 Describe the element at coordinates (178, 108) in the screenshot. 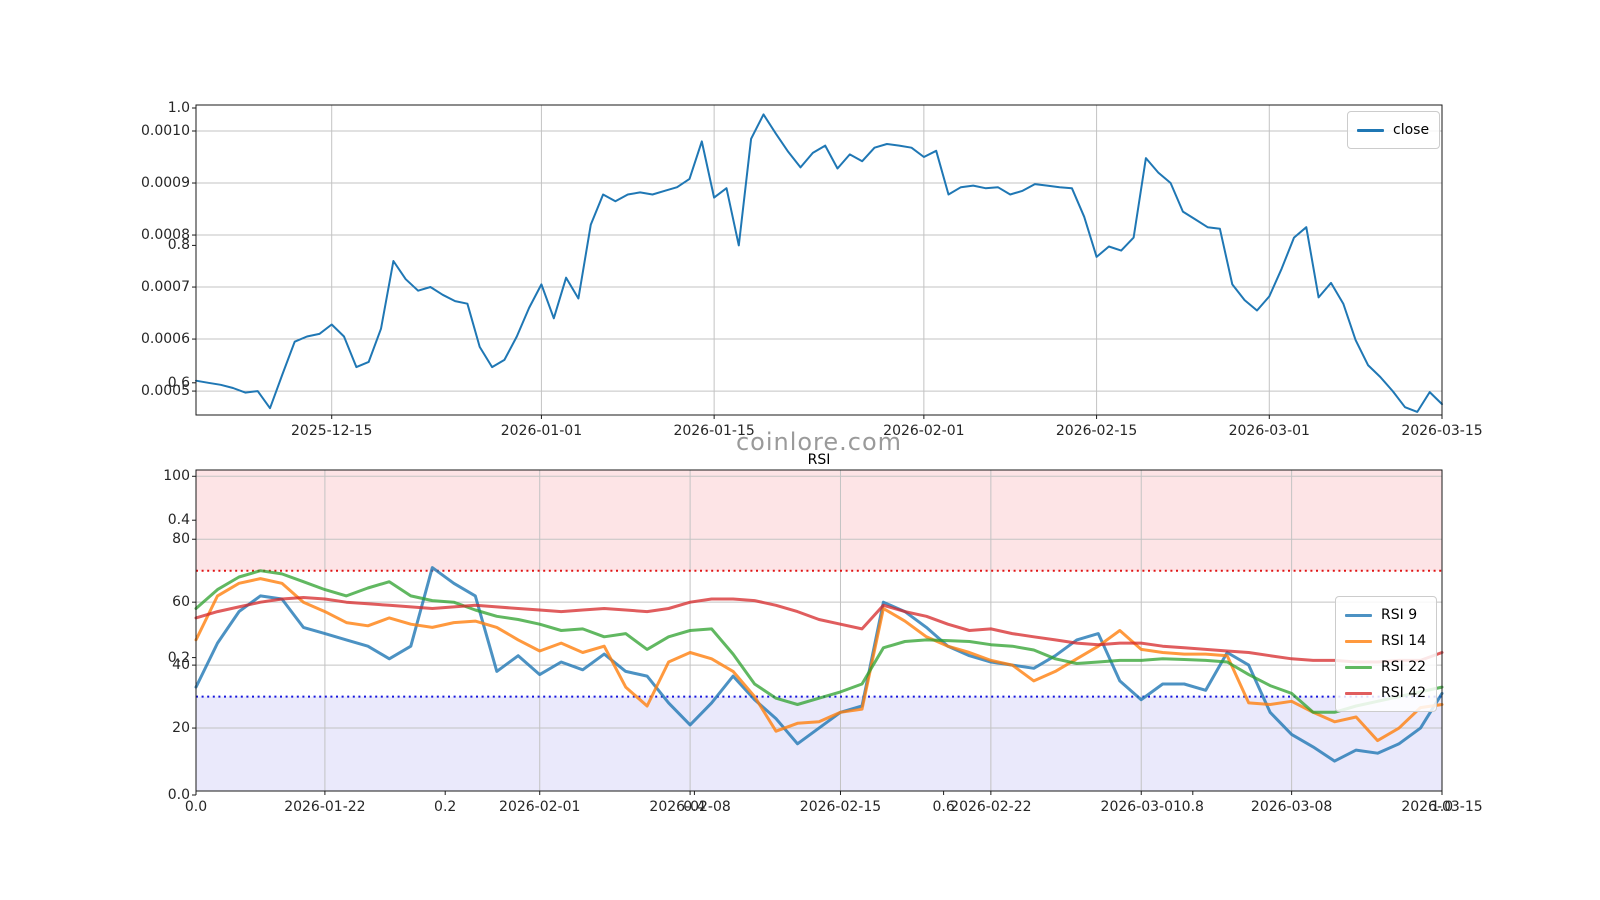

I see `ghost-y-tick-label: 1.0` at that location.